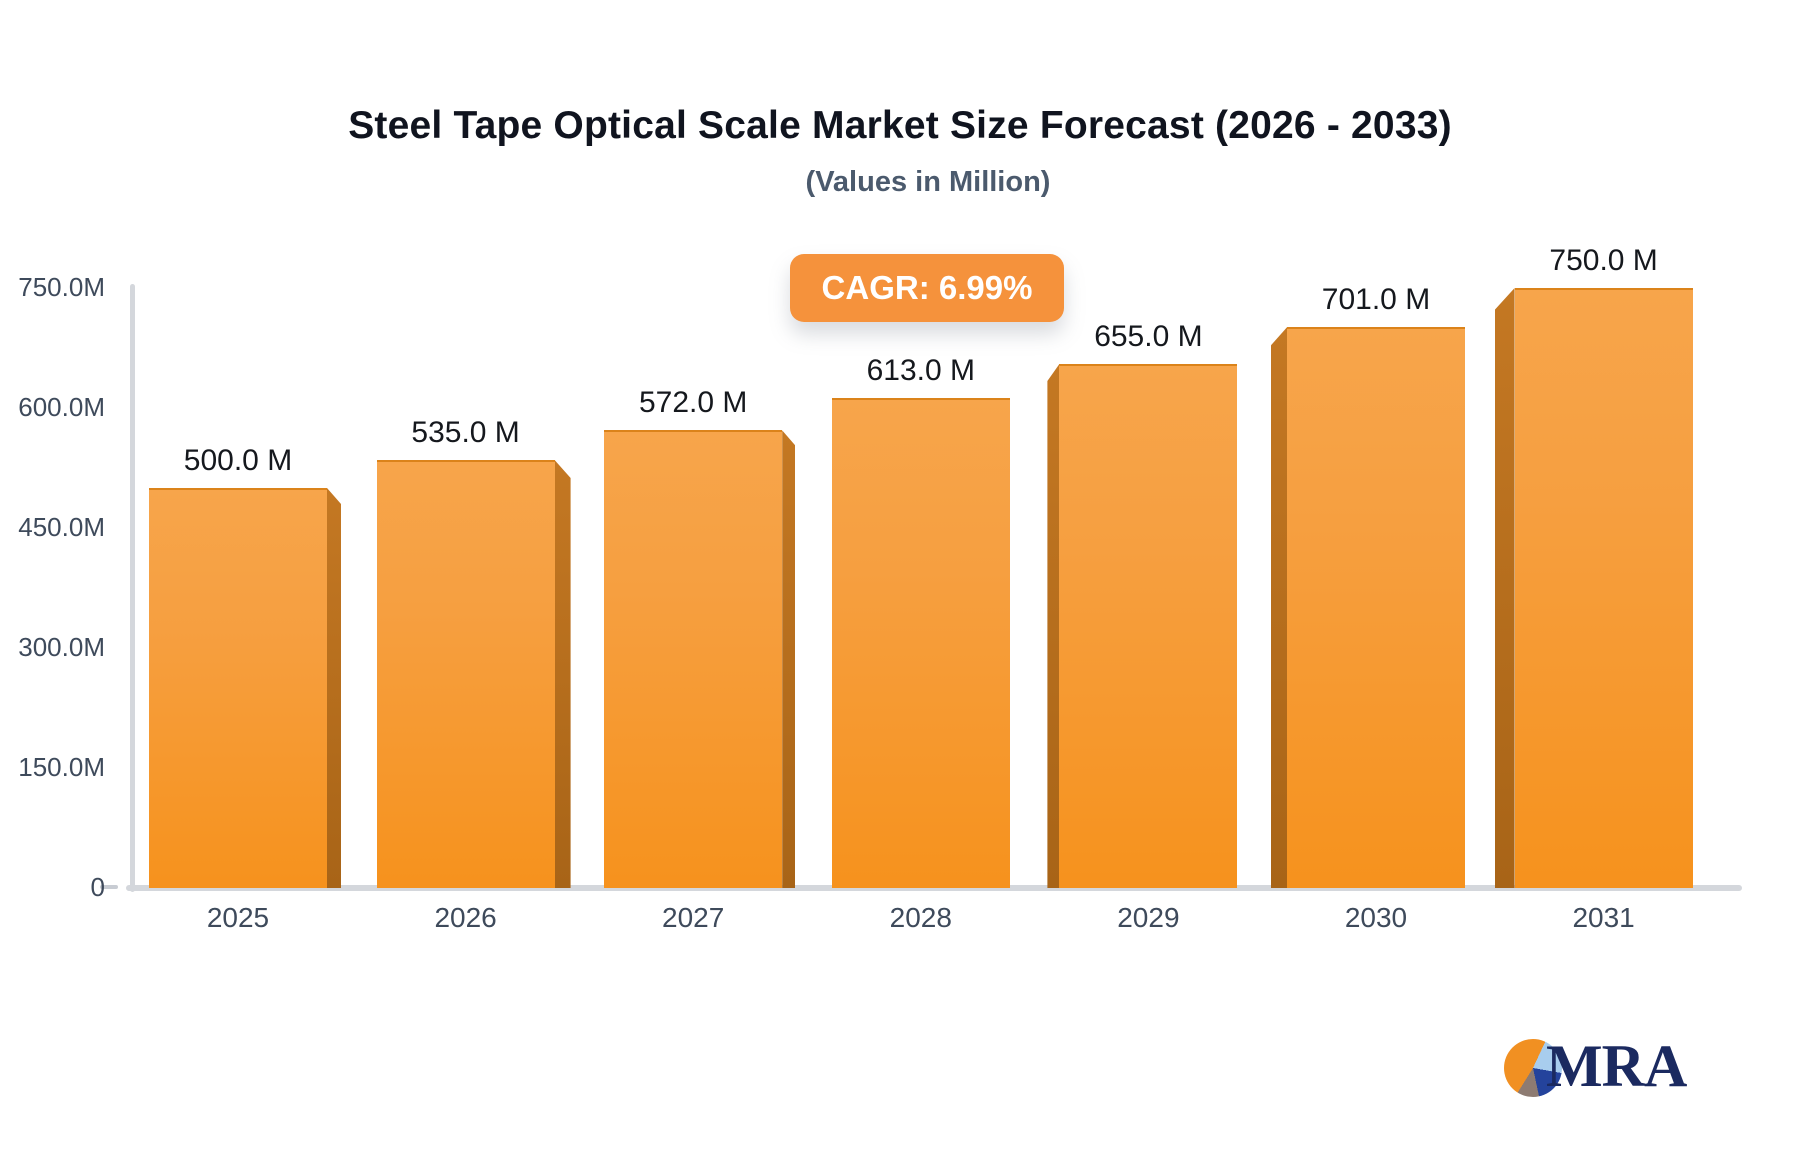  I want to click on x-tick-label: 2027, so click(693, 917).